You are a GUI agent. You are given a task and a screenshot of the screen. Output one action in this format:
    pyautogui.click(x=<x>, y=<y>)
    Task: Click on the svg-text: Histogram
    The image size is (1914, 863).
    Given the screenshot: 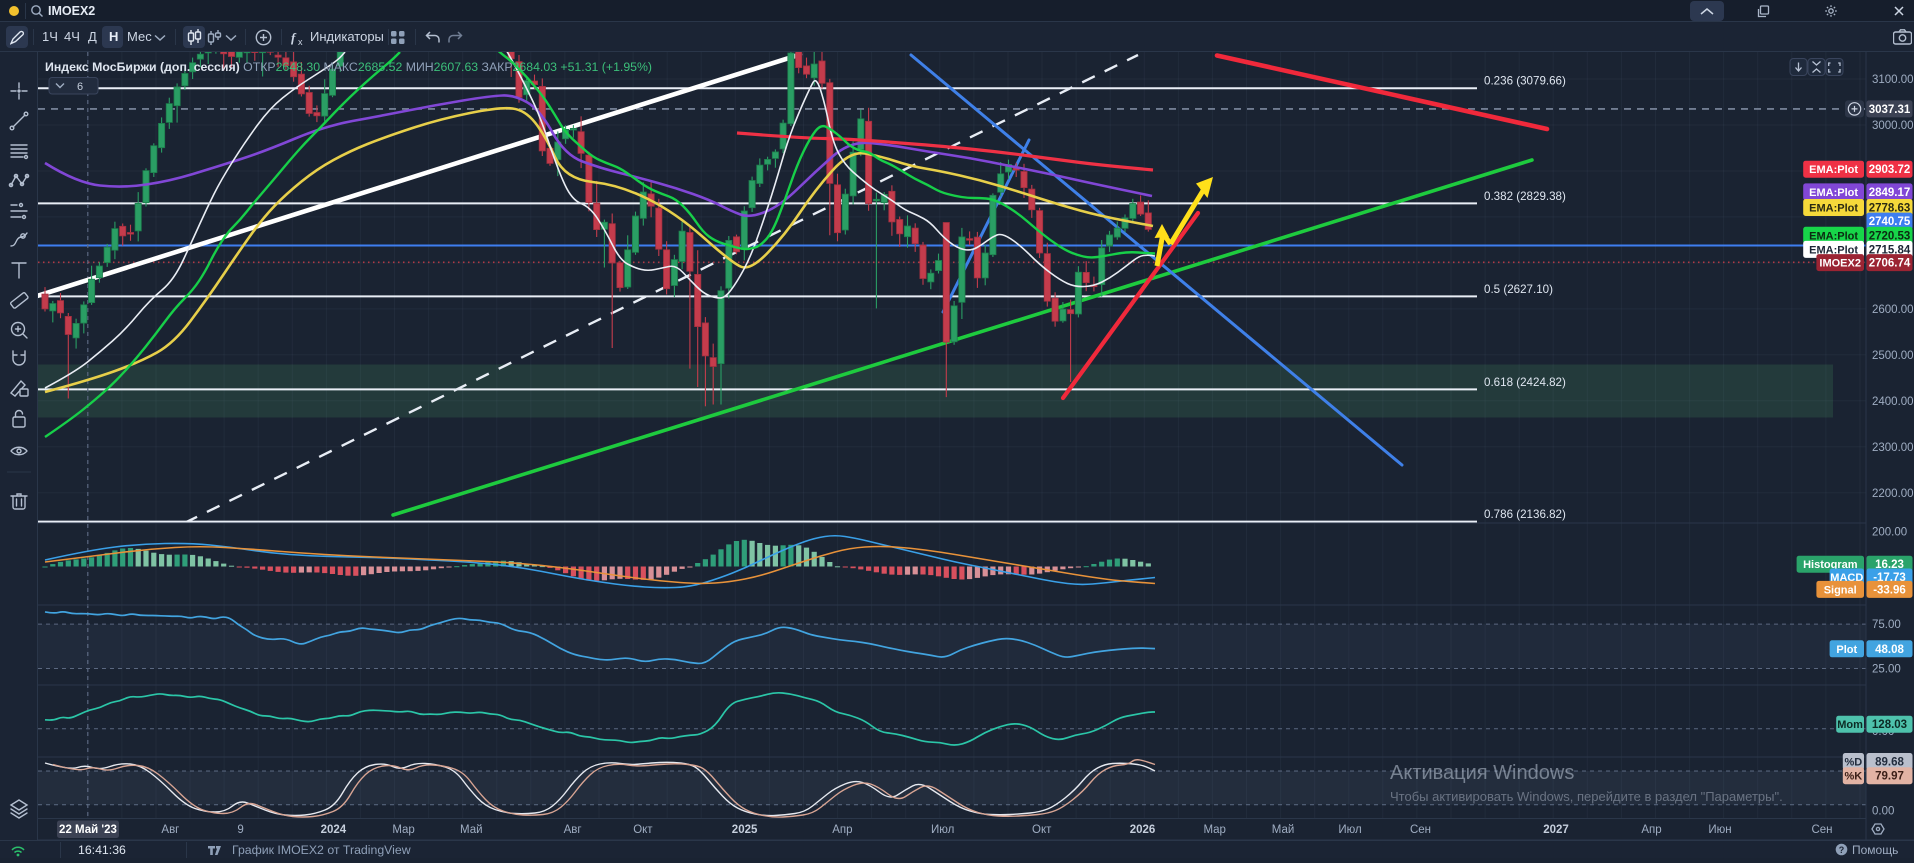 What is the action you would take?
    pyautogui.click(x=1830, y=565)
    